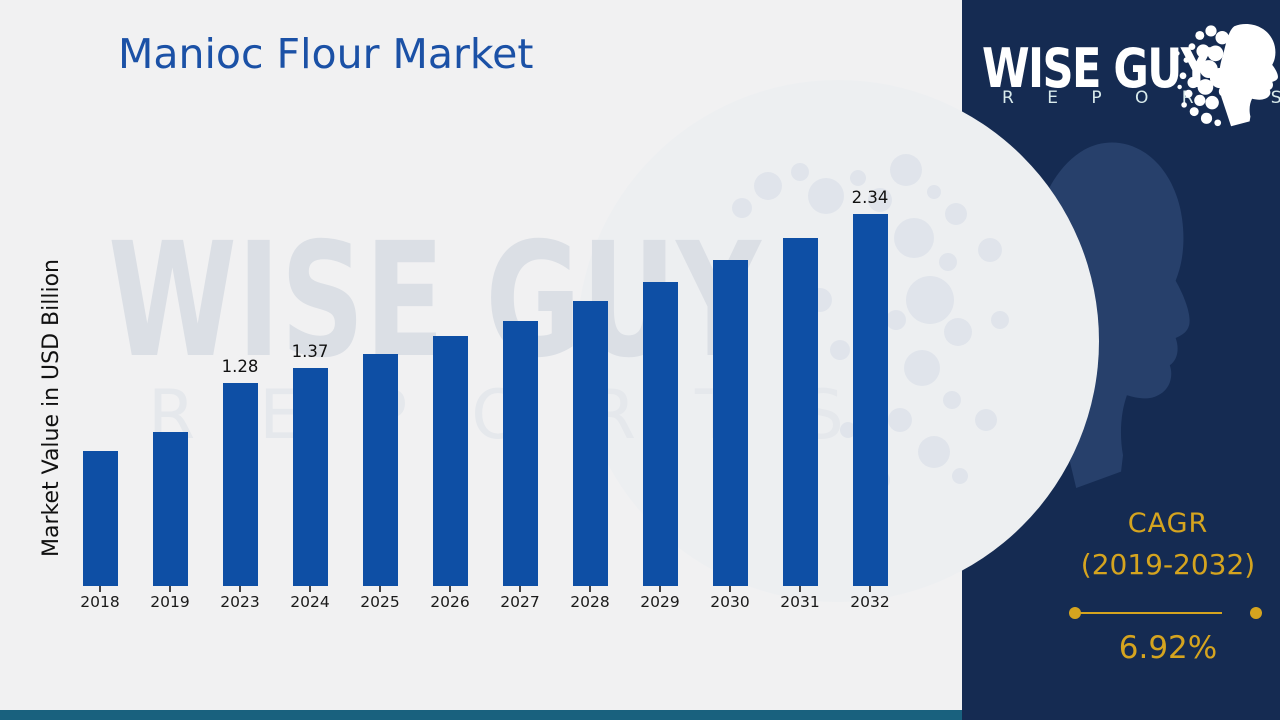 This screenshot has height=720, width=1280. Describe the element at coordinates (450, 602) in the screenshot. I see `x-tick-label: 2026` at that location.